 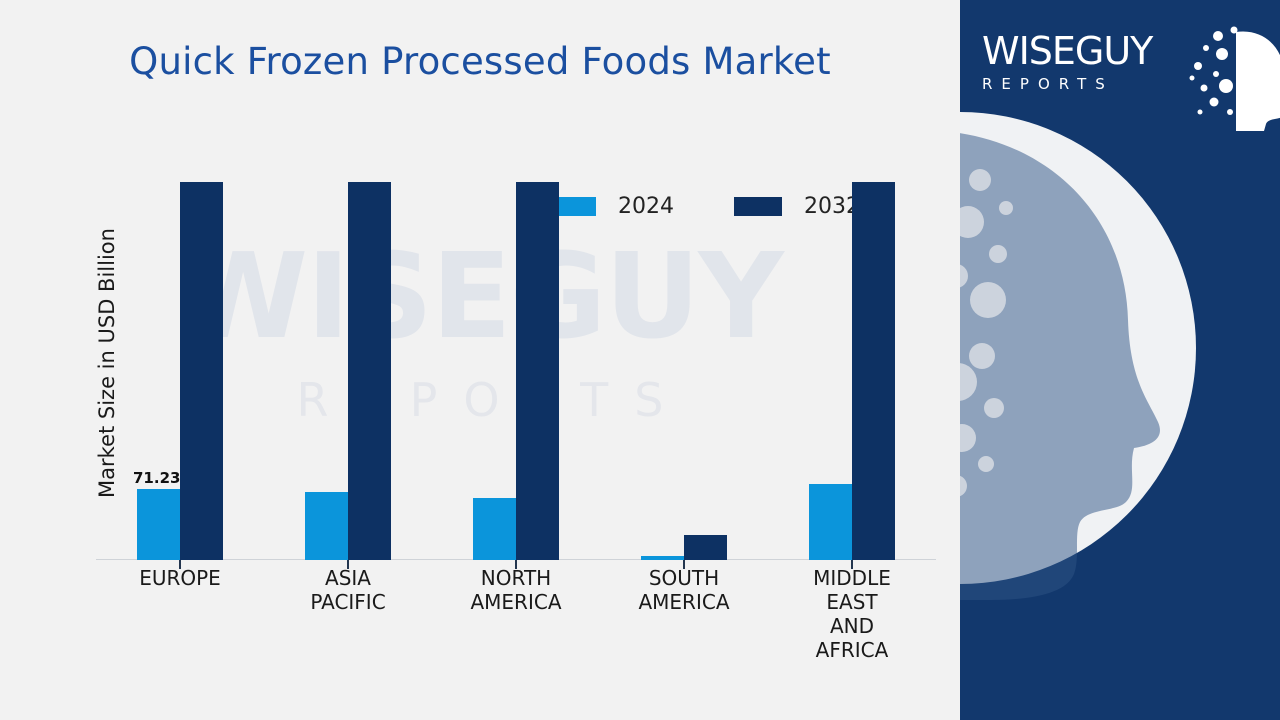 What do you see at coordinates (537, 371) in the screenshot?
I see `bar-2032-north-america` at bounding box center [537, 371].